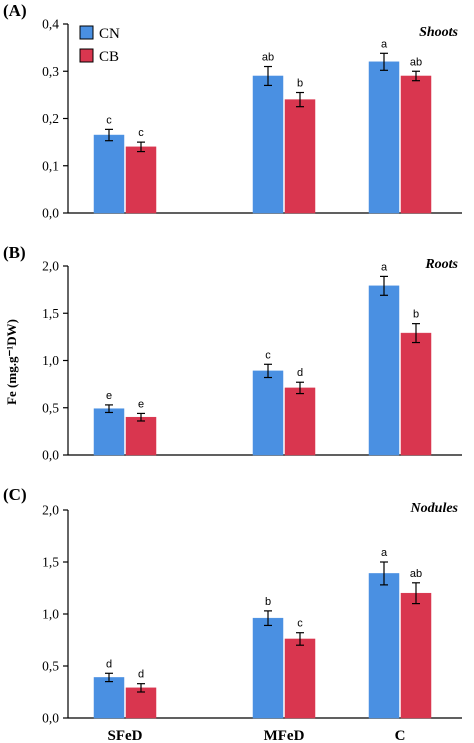 The image size is (474, 743). I want to click on x-category-label: C, so click(400, 735).